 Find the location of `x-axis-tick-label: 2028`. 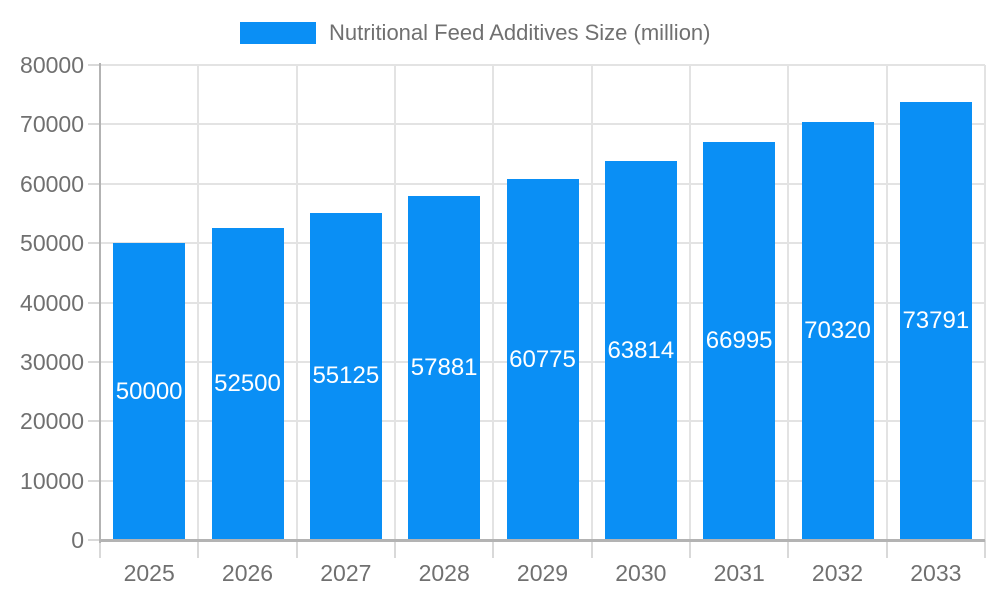

x-axis-tick-label: 2028 is located at coordinates (444, 573).